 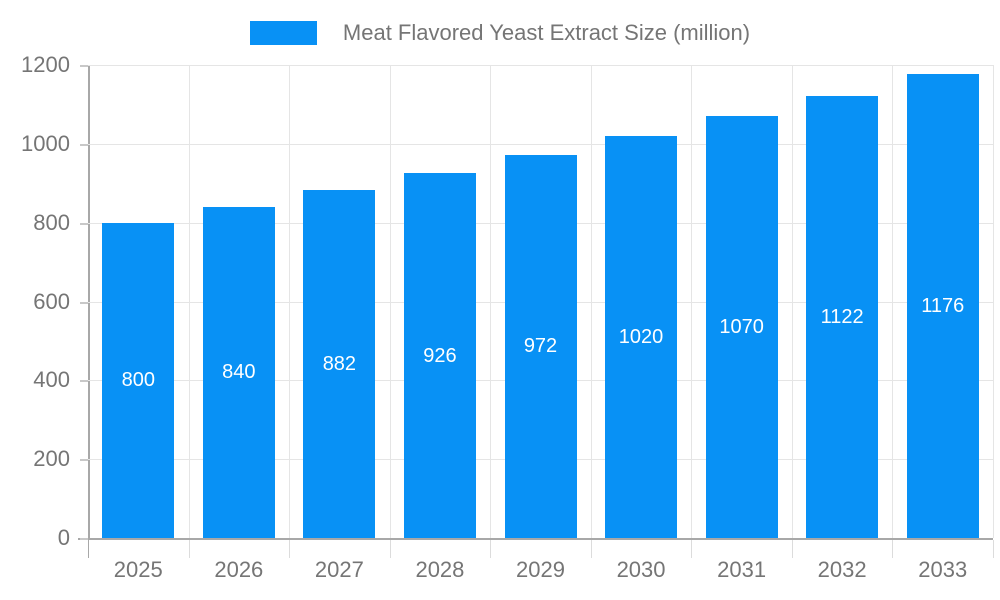 What do you see at coordinates (540, 569) in the screenshot?
I see `x-tick-label-2029: 2029` at bounding box center [540, 569].